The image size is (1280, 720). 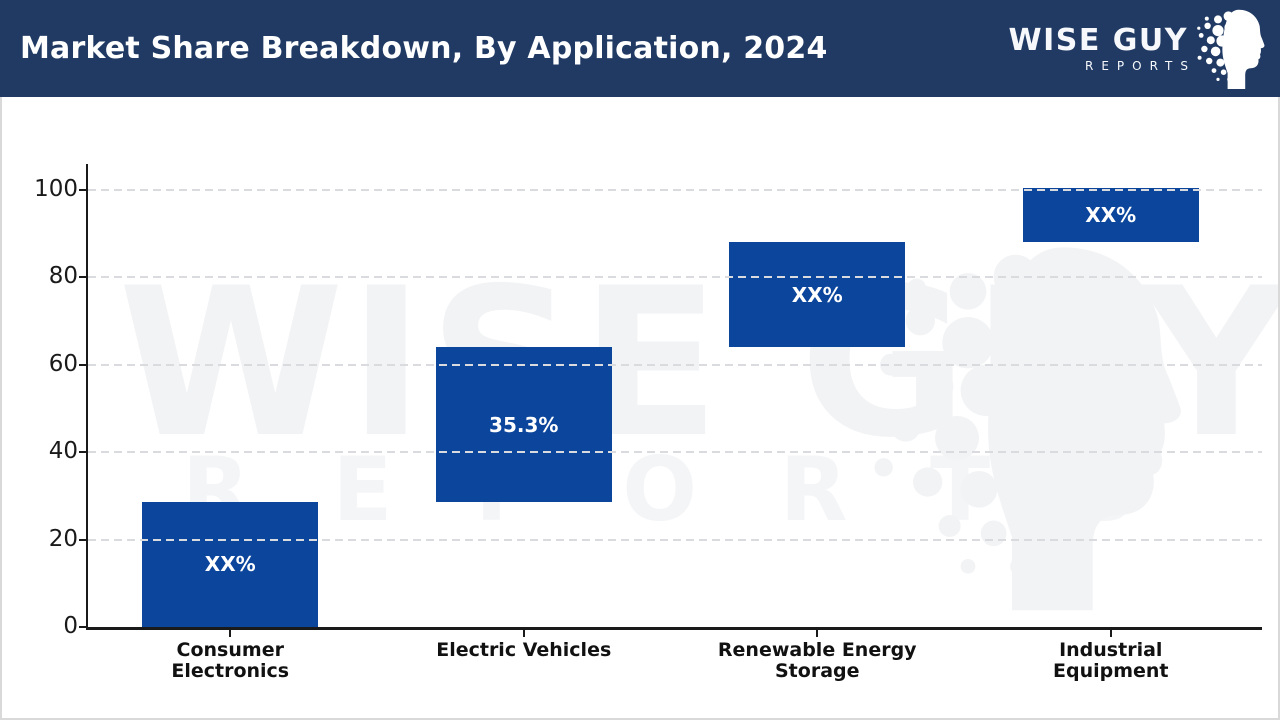 I want to click on bar-industrial-equipment, so click(x=1111, y=215).